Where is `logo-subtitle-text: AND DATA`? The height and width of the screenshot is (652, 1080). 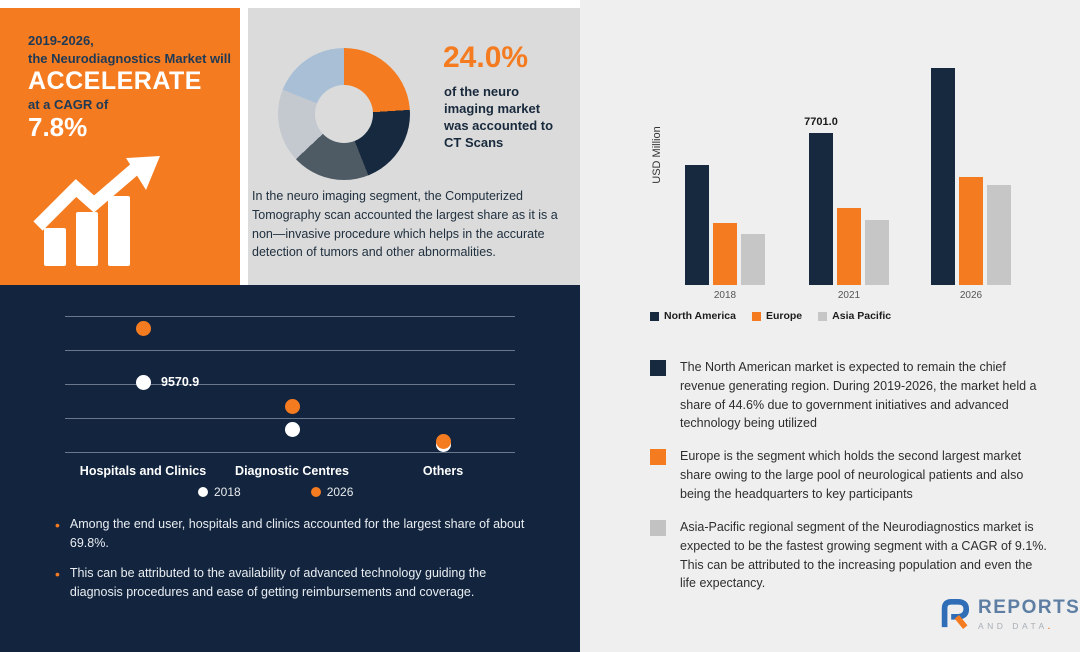
logo-subtitle-text: AND DATA is located at coordinates (1013, 626).